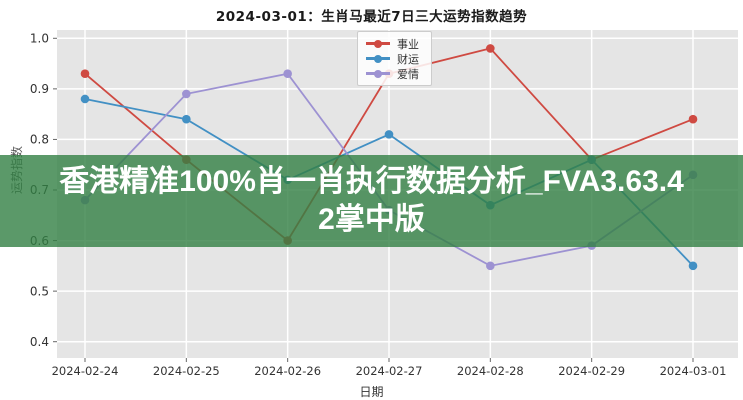 The image size is (743, 400). Describe the element at coordinates (371, 181) in the screenshot. I see `watermark-text-line-1: 香港精准100%肖一肖执行数据分析_FVA3.63.4` at that location.